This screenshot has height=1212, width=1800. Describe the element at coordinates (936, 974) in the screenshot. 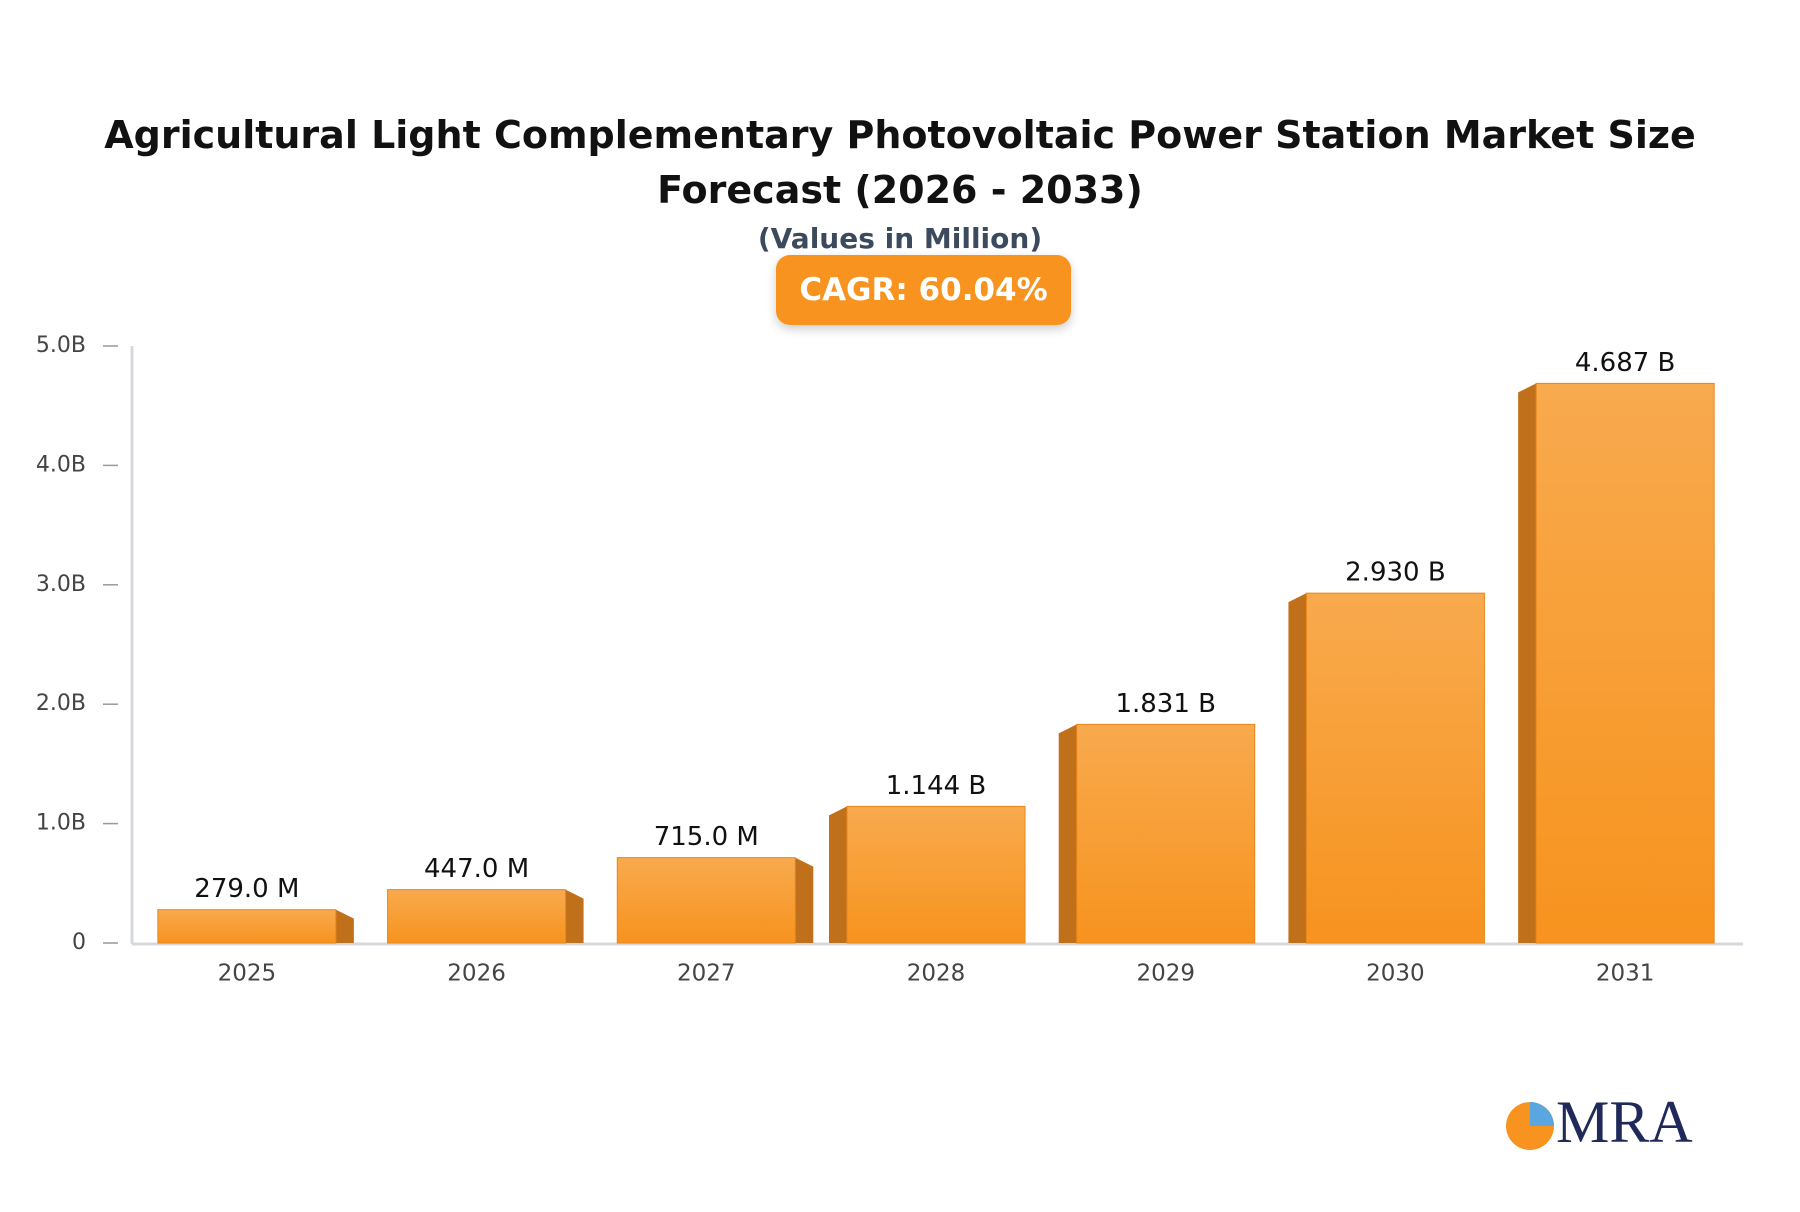

I see `x-tick-label: 2028` at that location.